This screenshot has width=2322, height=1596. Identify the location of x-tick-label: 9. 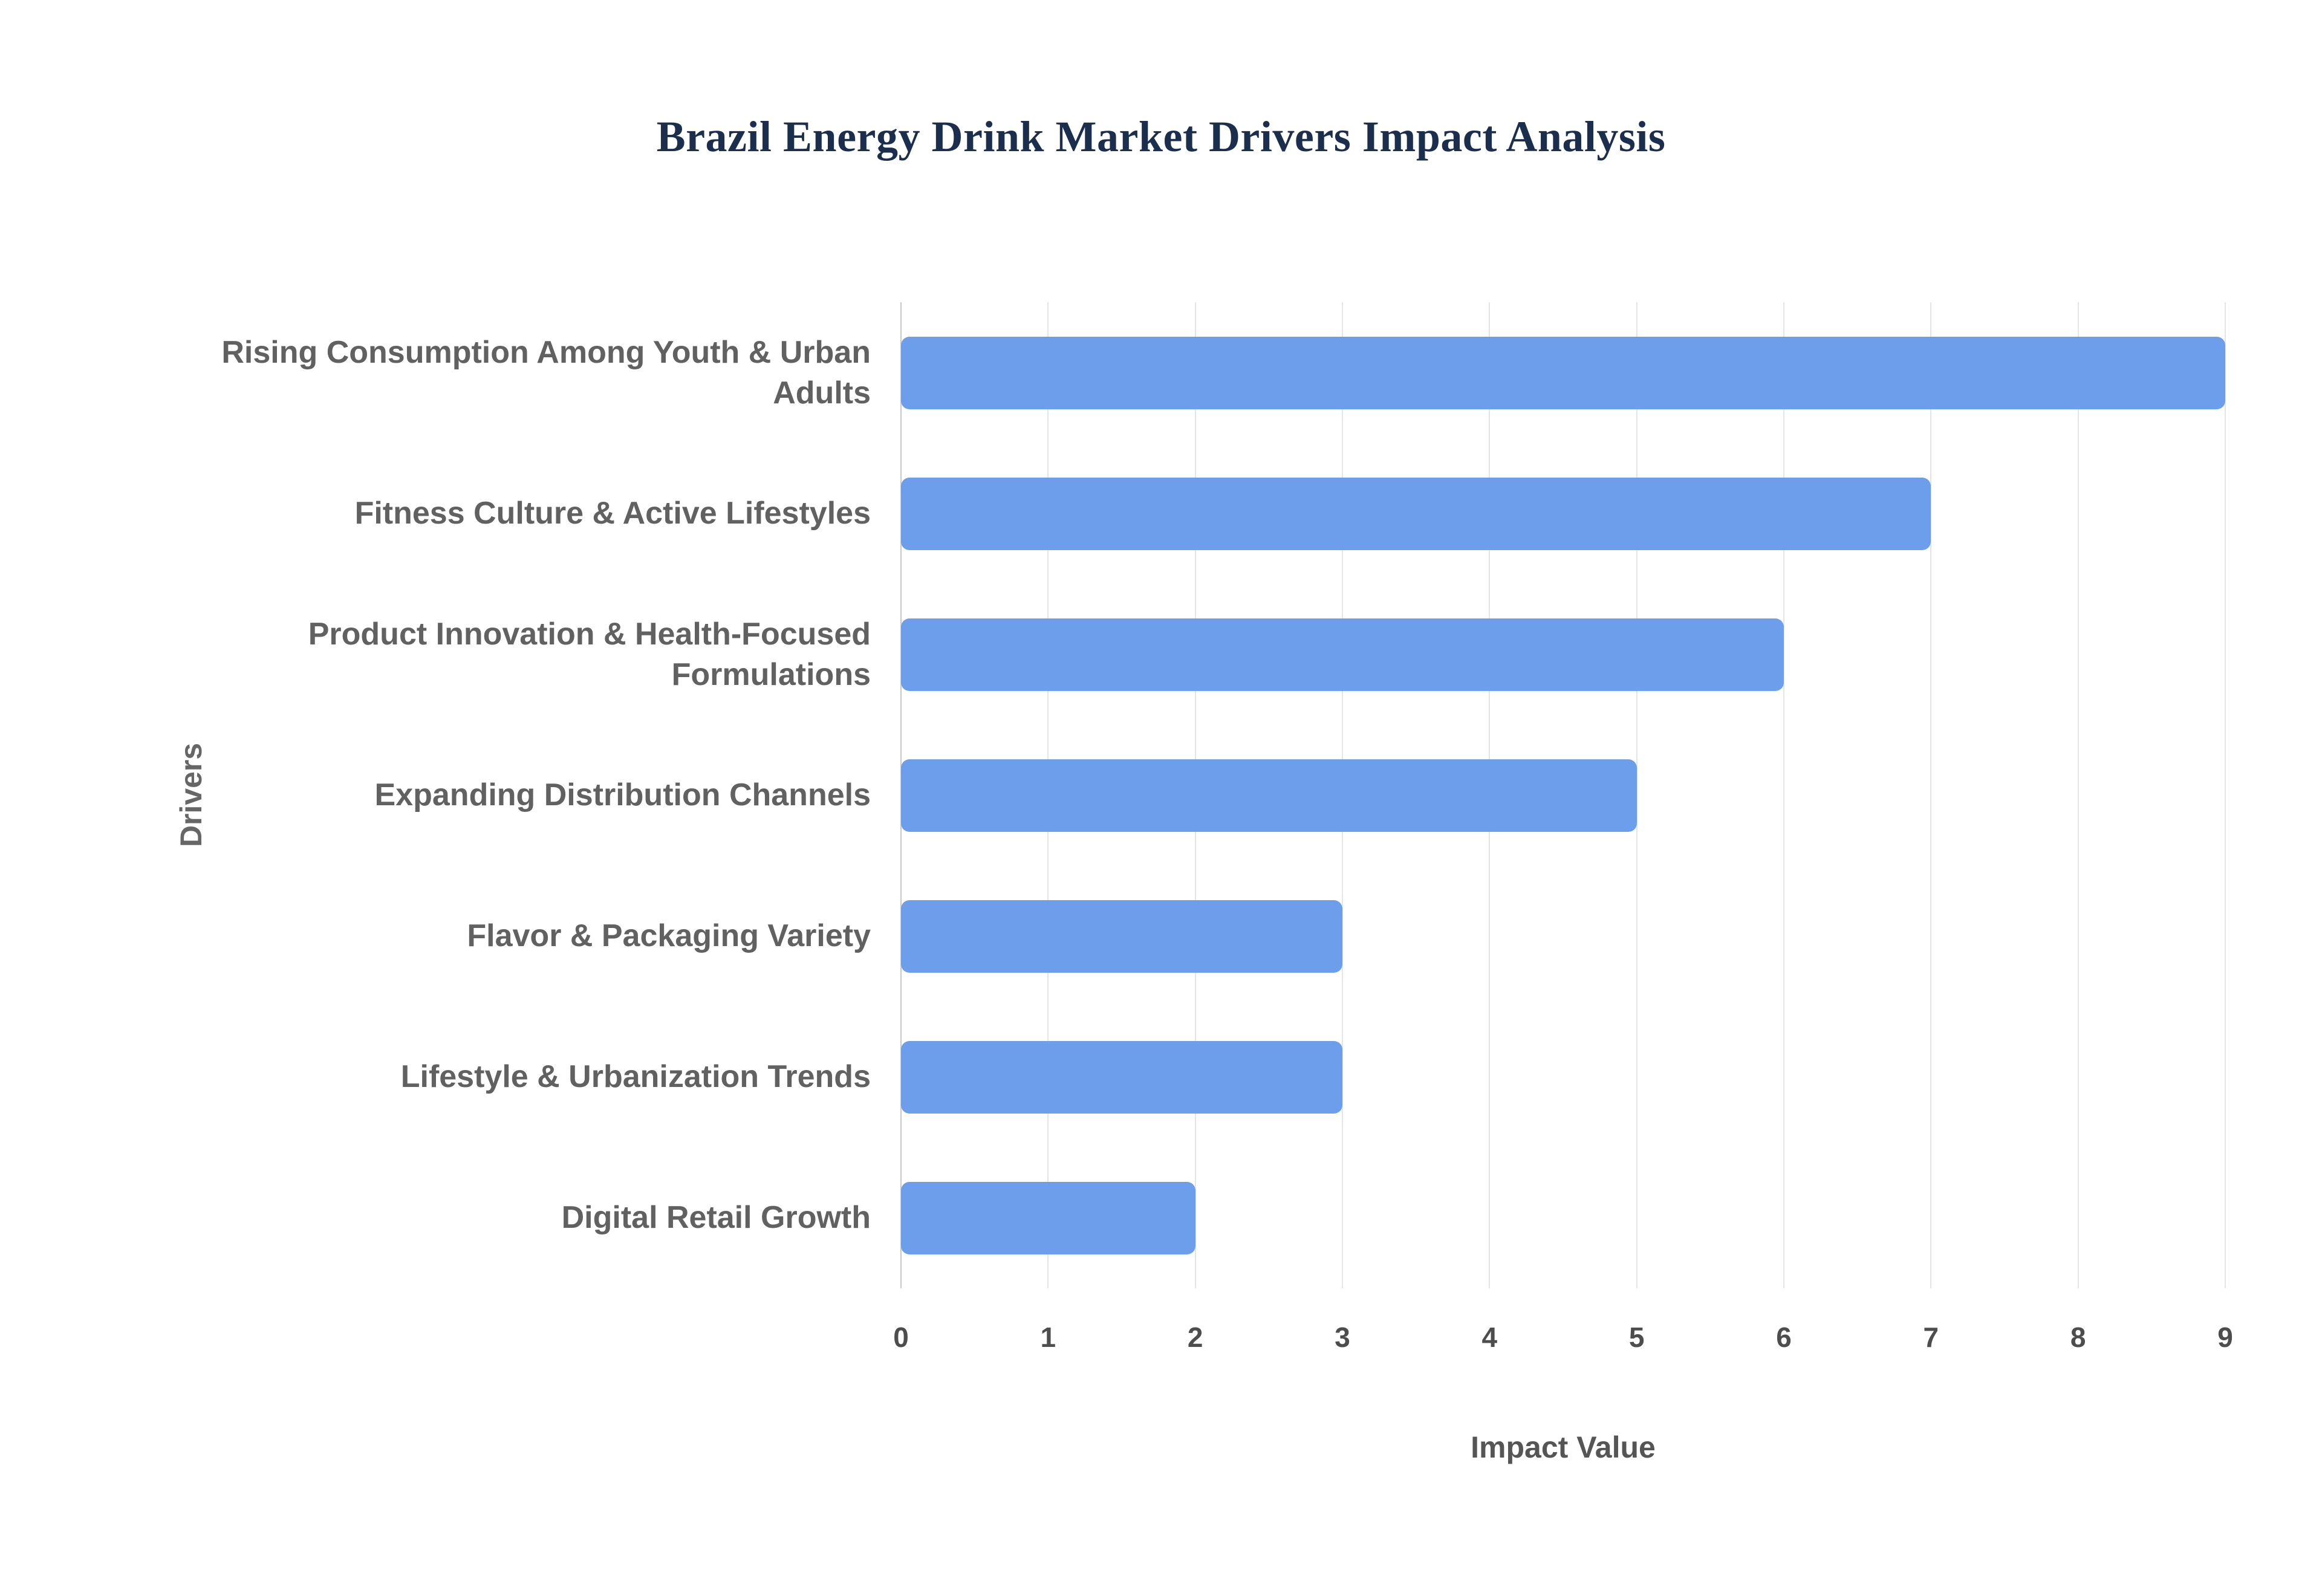
(2225, 1337).